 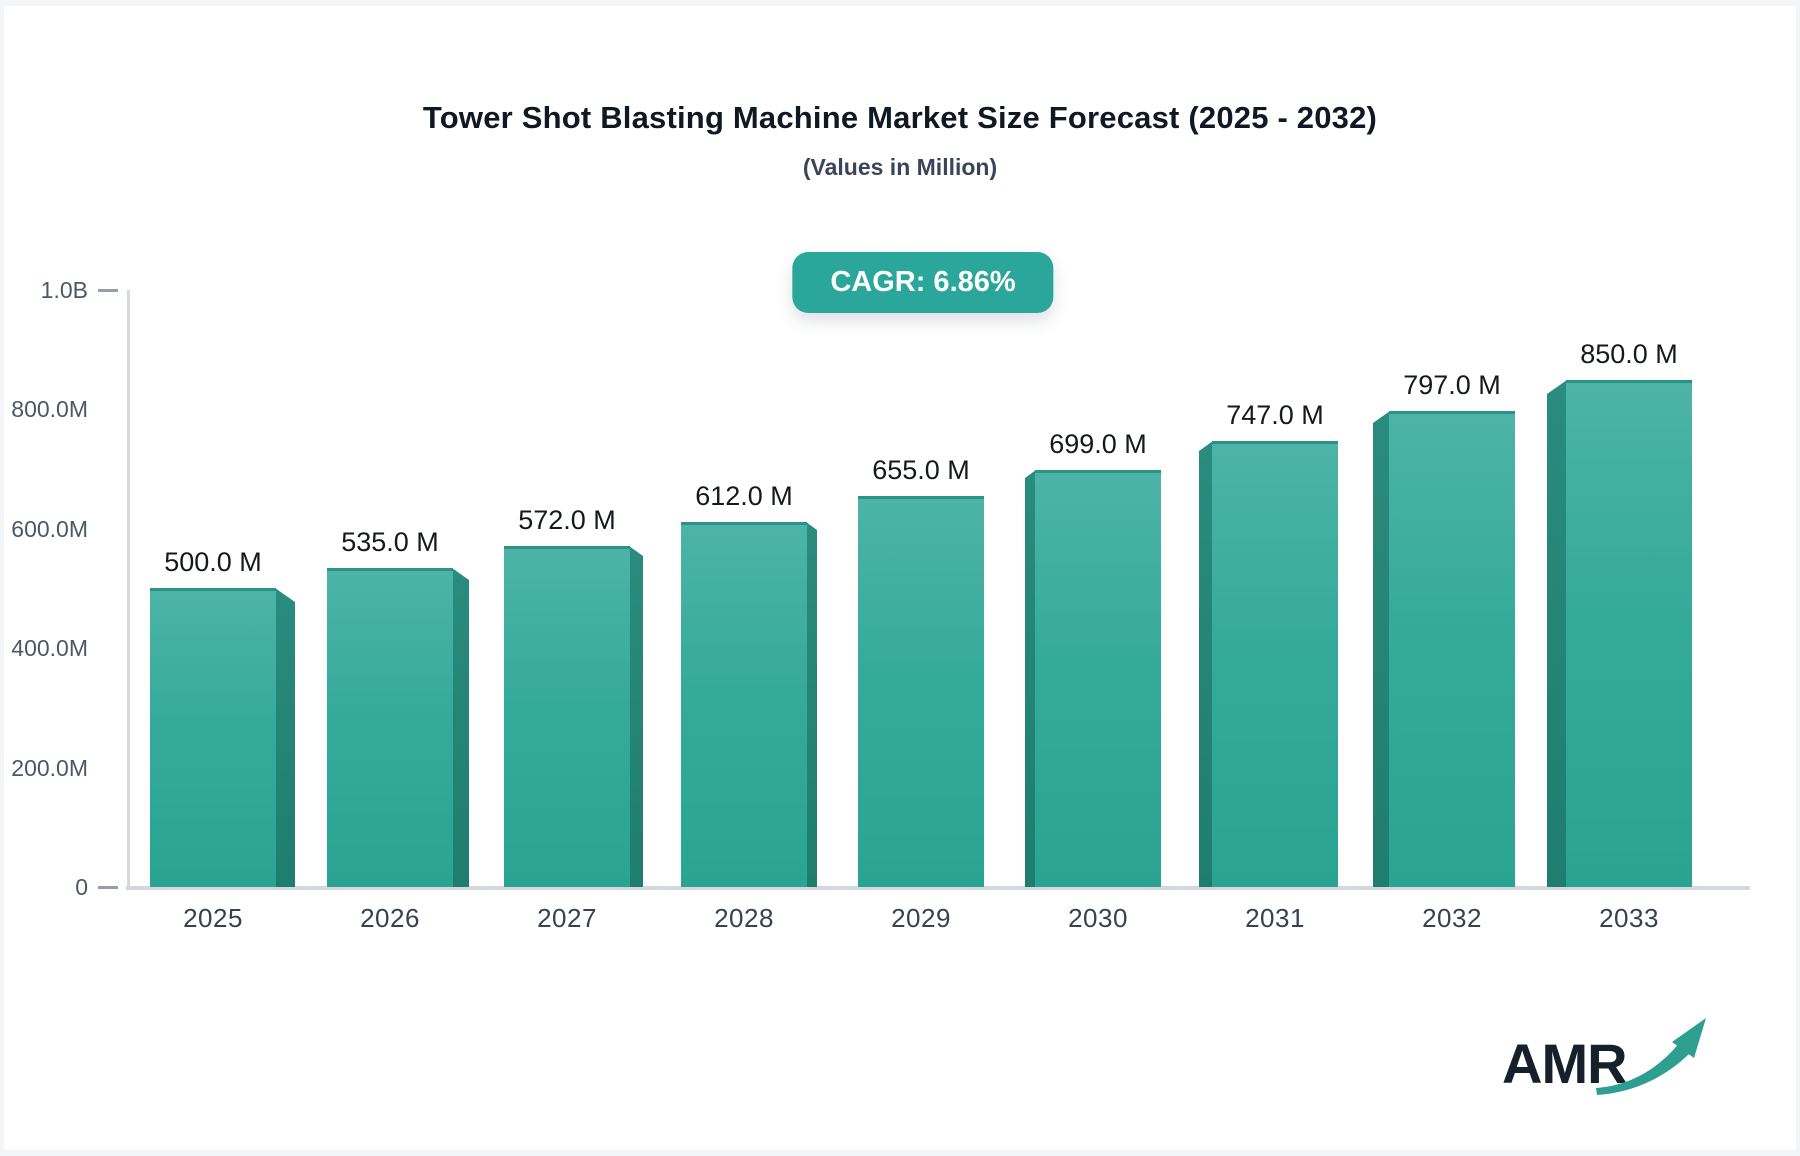 I want to click on bar-2031, so click(x=1275, y=664).